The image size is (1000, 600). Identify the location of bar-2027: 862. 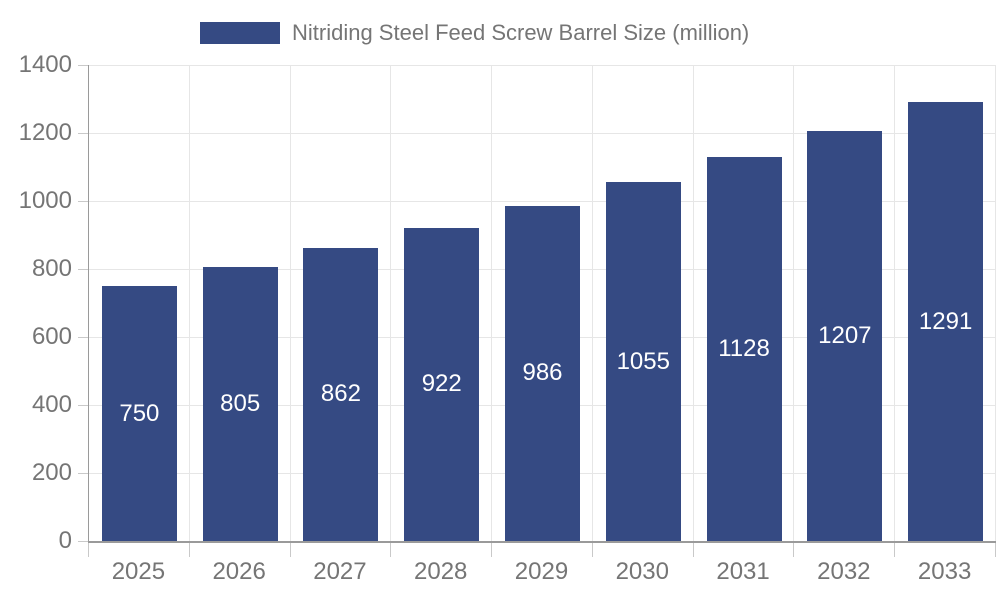
(341, 394).